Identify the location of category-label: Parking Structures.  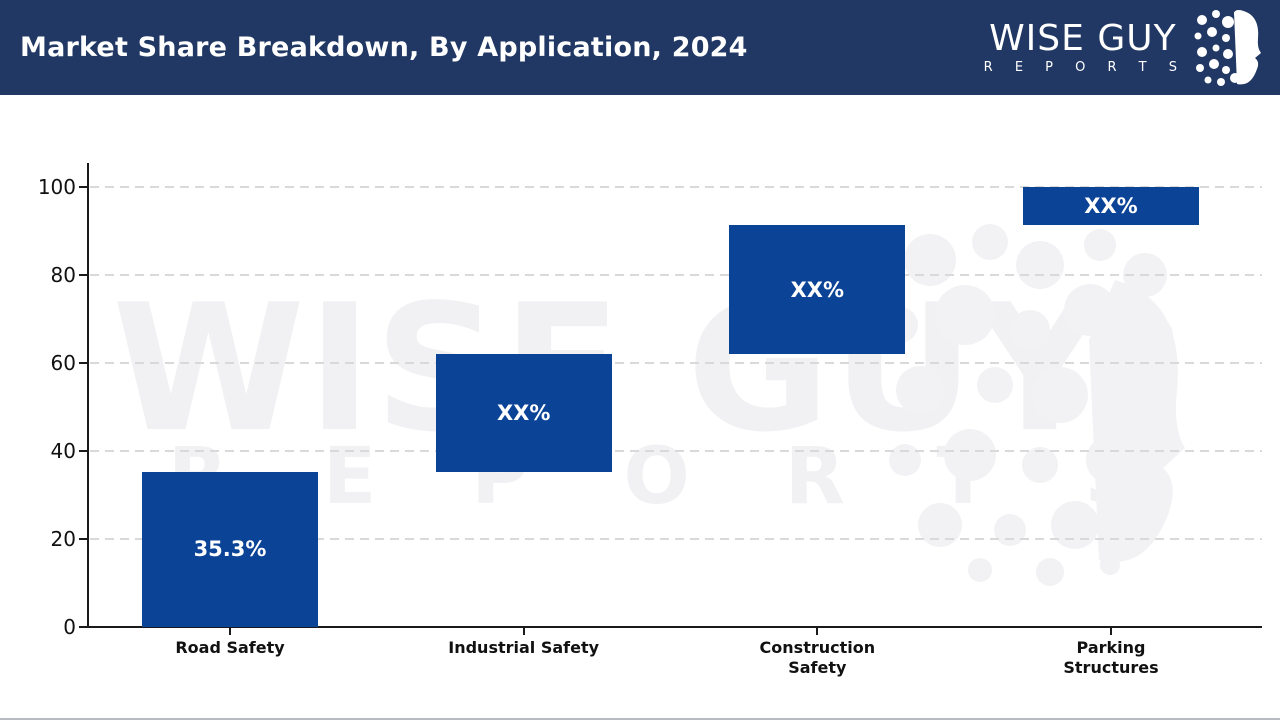
(1111, 657).